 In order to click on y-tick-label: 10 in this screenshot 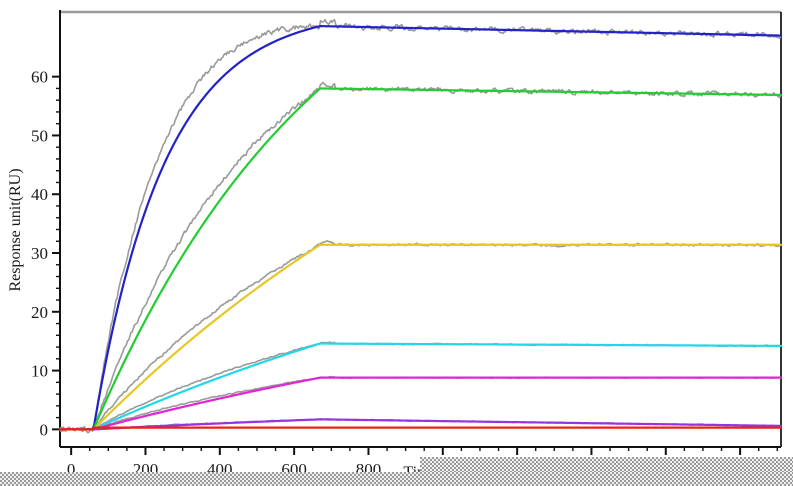, I will do `click(39, 371)`.